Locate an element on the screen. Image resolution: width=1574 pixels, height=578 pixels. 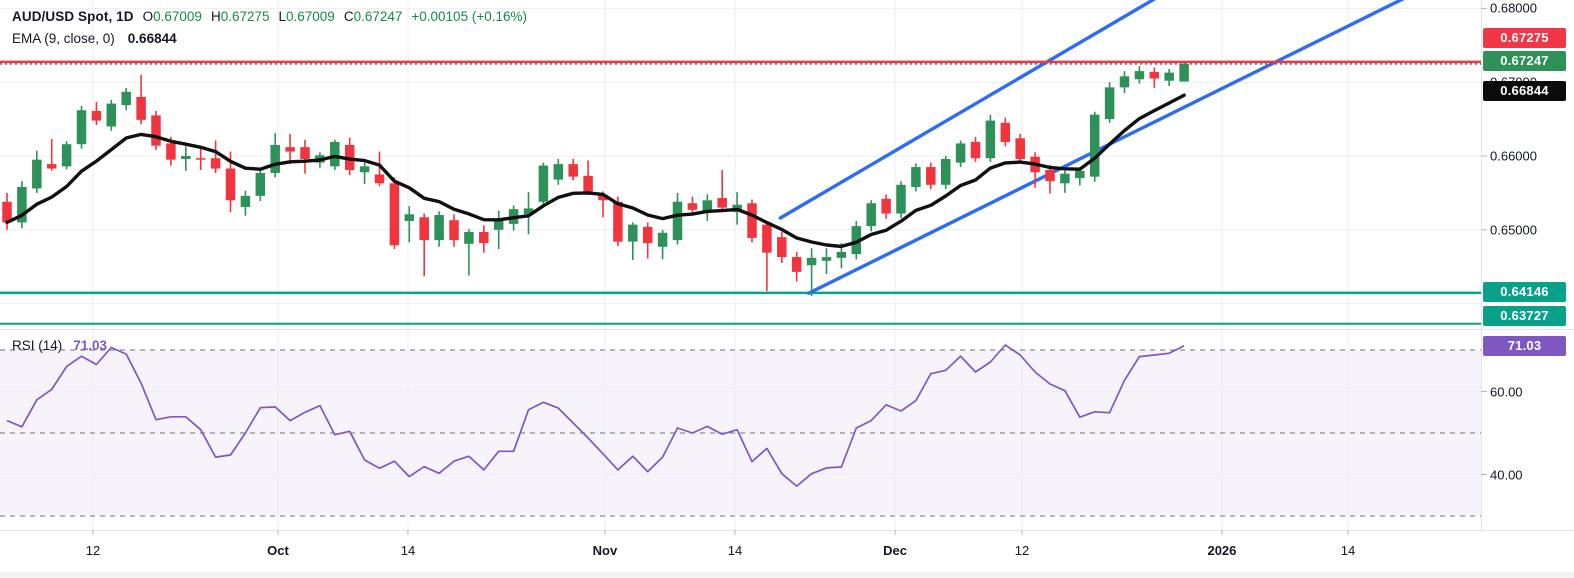
ohlc-open: O0.67009 is located at coordinates (172, 16).